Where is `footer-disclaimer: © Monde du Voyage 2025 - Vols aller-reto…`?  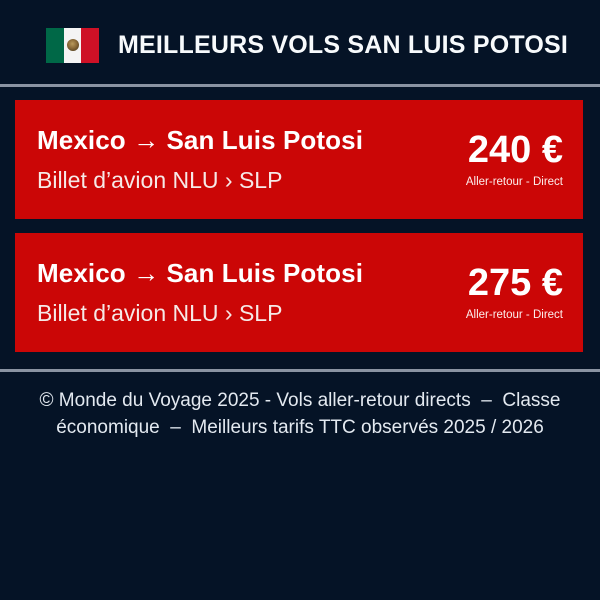
footer-disclaimer: © Monde du Voyage 2025 - Vols aller-reto… is located at coordinates (300, 414).